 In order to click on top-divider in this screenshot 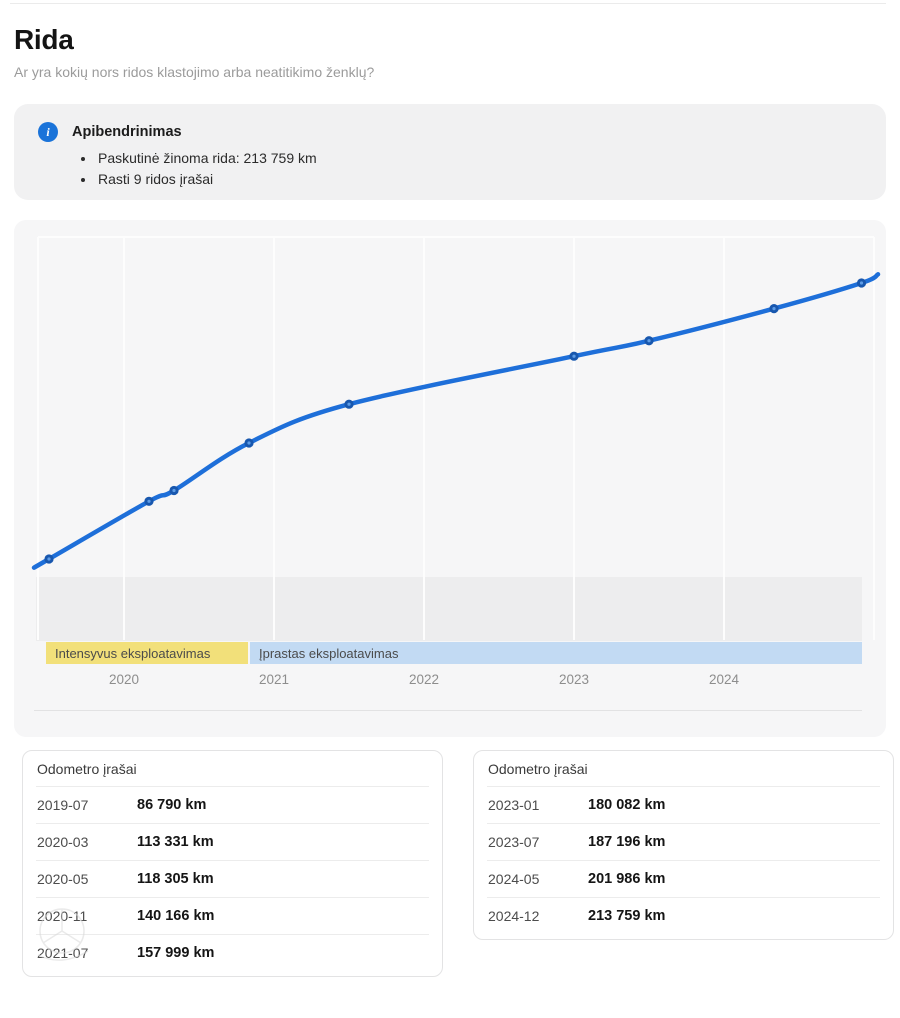, I will do `click(448, 3)`.